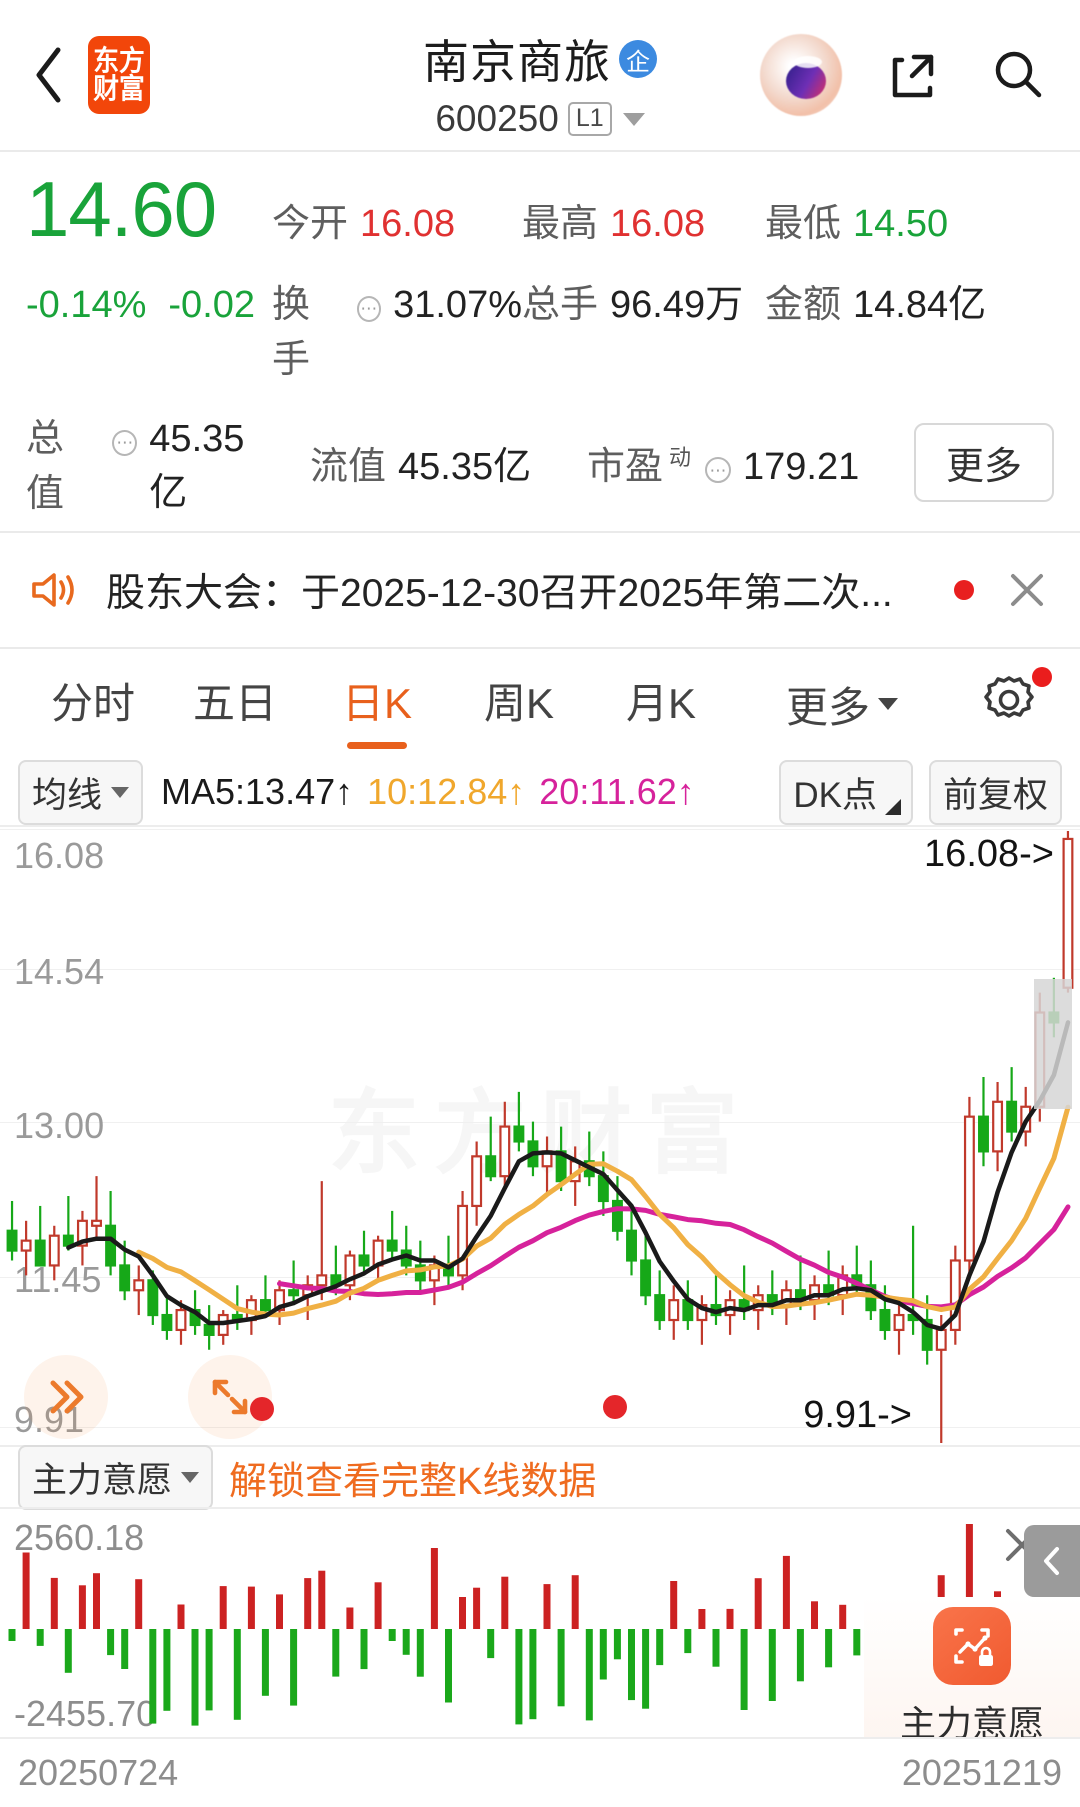 Image resolution: width=1080 pixels, height=1807 pixels. I want to click on quote-item-high: 最高 16.08, so click(643, 219).